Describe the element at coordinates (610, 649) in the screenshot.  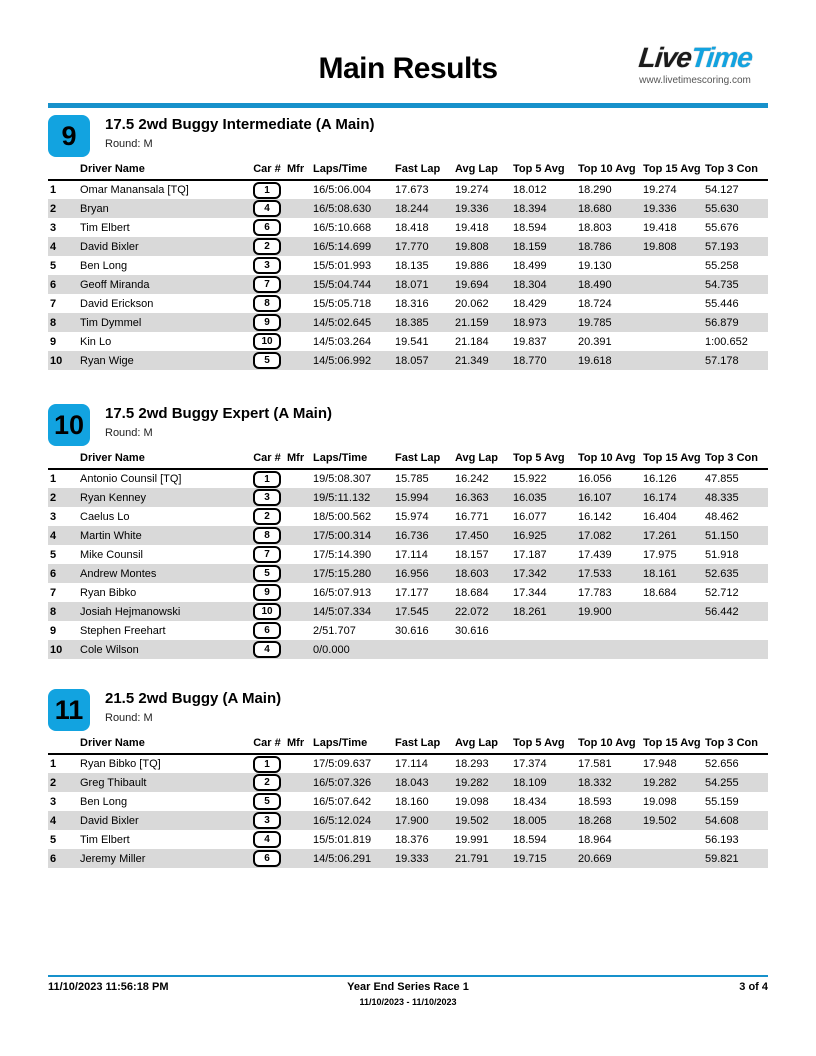
I see `cell-top10-avg` at that location.